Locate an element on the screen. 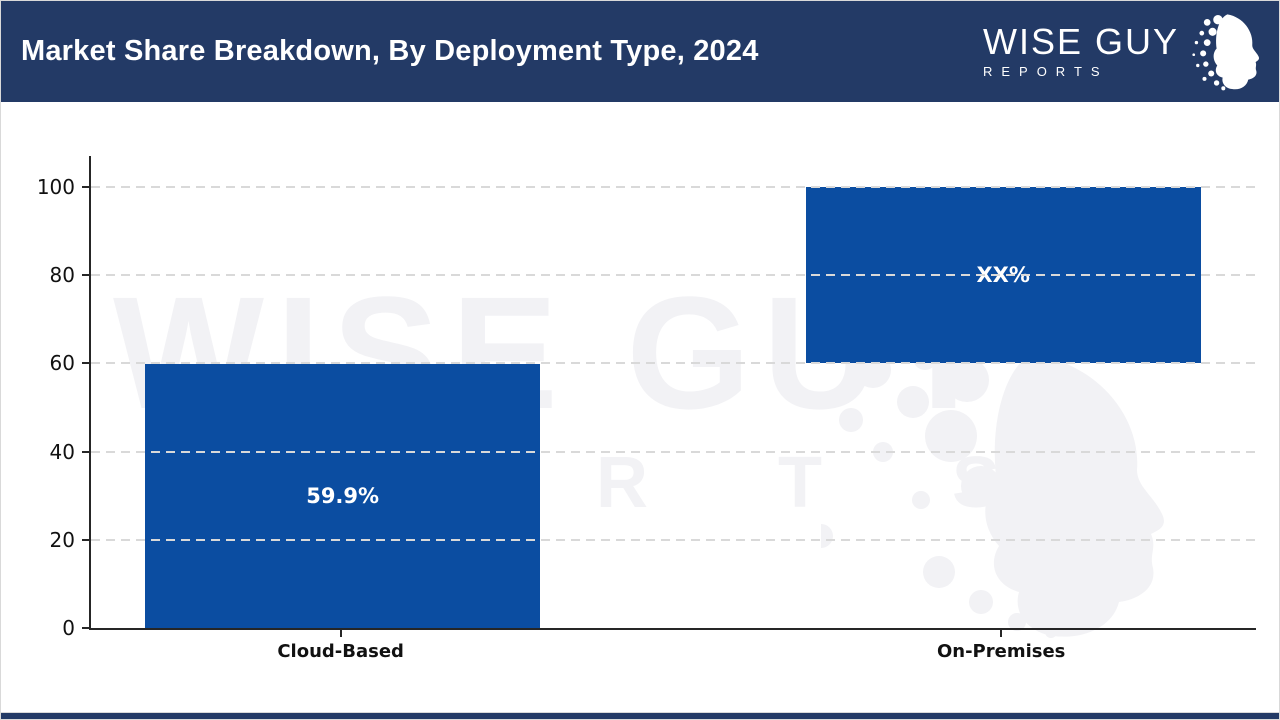  x-axis-labels: Cloud-Based On-Premises is located at coordinates (671, 653).